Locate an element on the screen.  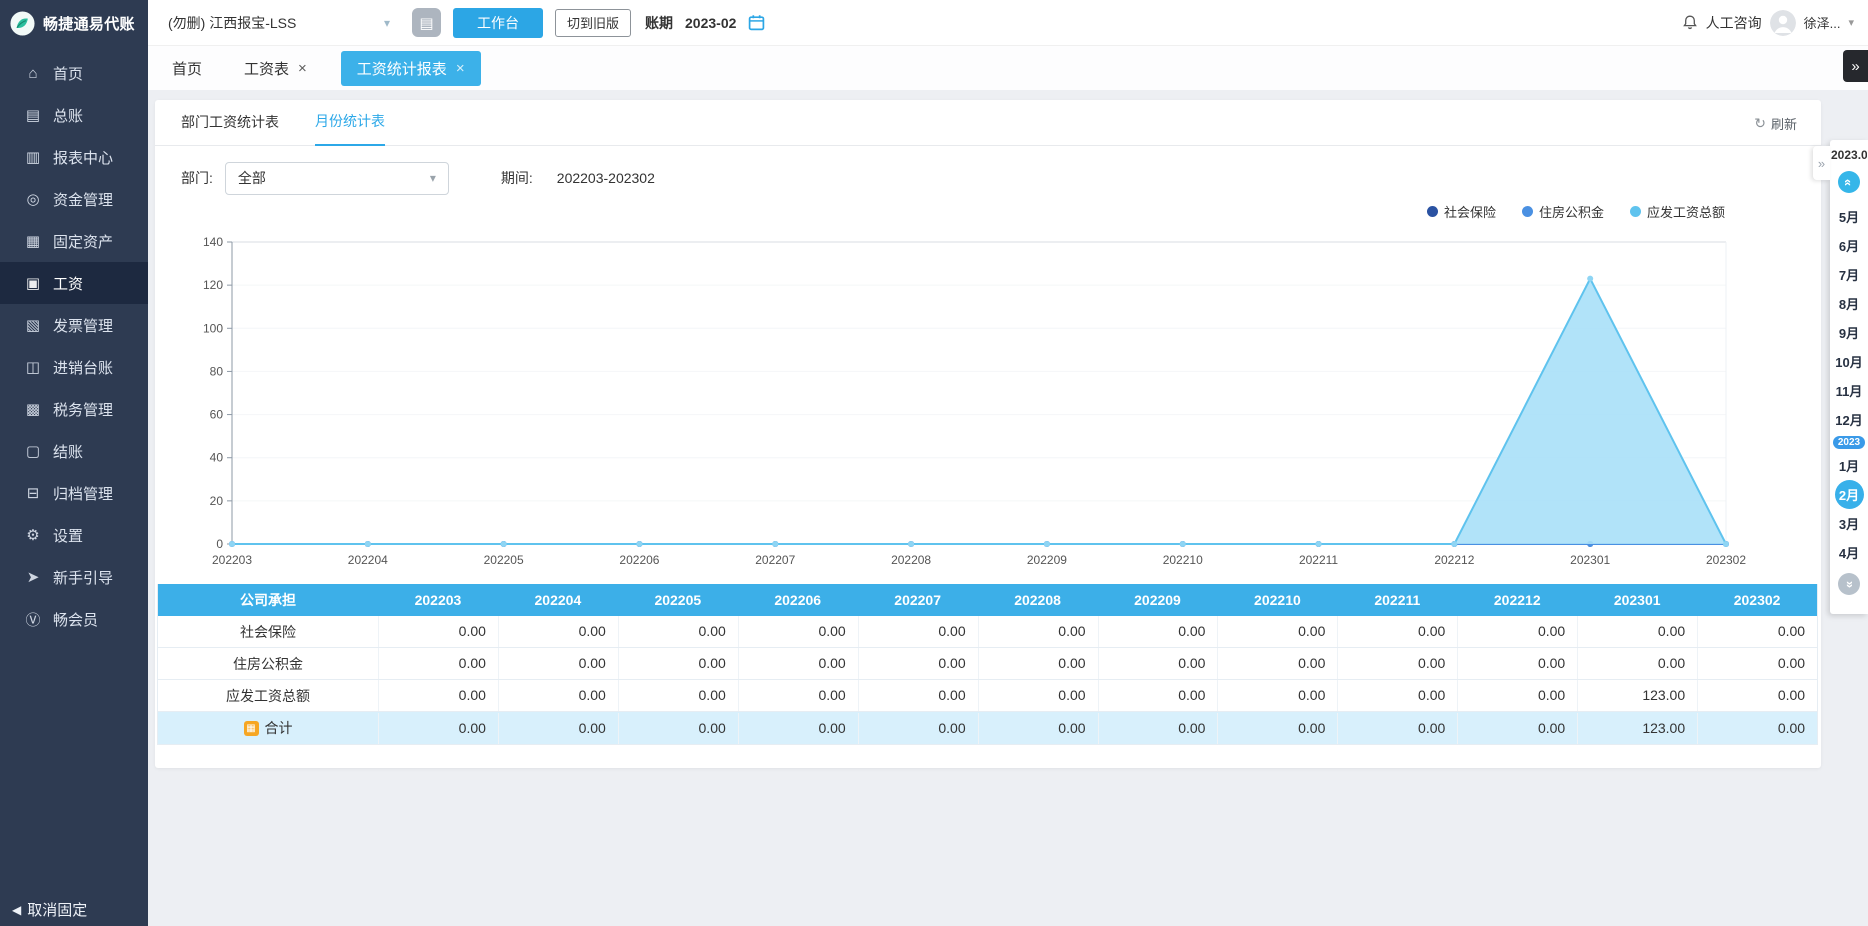
month-1月: 1月 is located at coordinates (1849, 466).